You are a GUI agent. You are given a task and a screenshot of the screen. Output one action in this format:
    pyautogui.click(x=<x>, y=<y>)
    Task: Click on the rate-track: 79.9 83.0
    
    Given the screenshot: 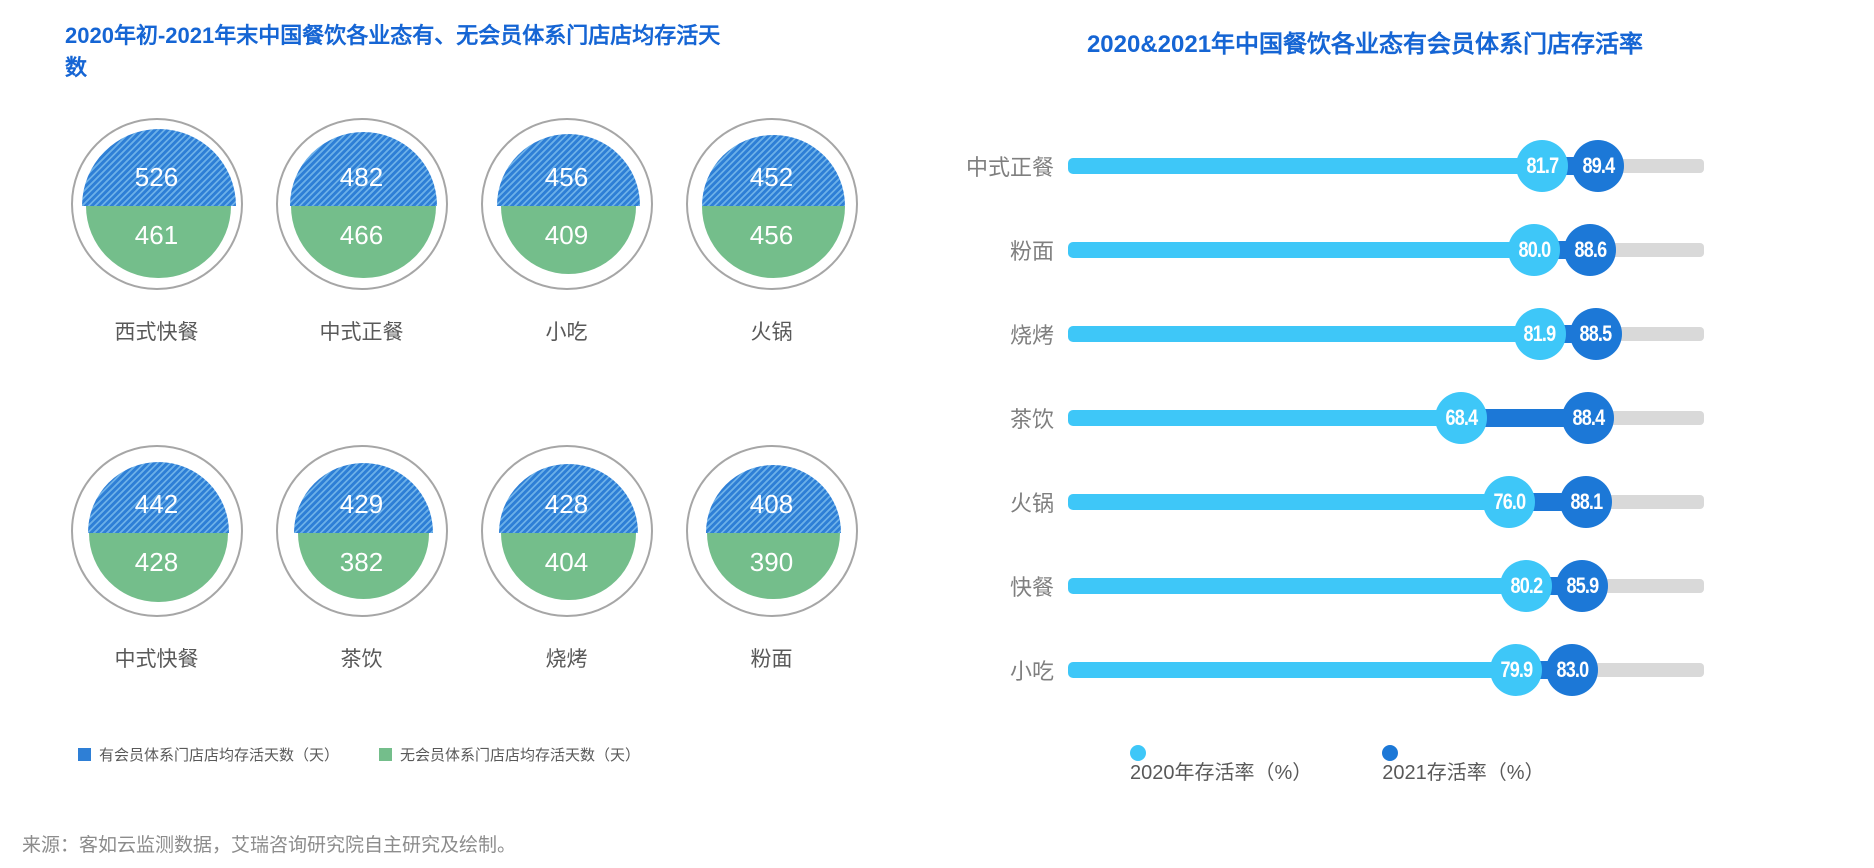 What is the action you would take?
    pyautogui.click(x=1386, y=670)
    